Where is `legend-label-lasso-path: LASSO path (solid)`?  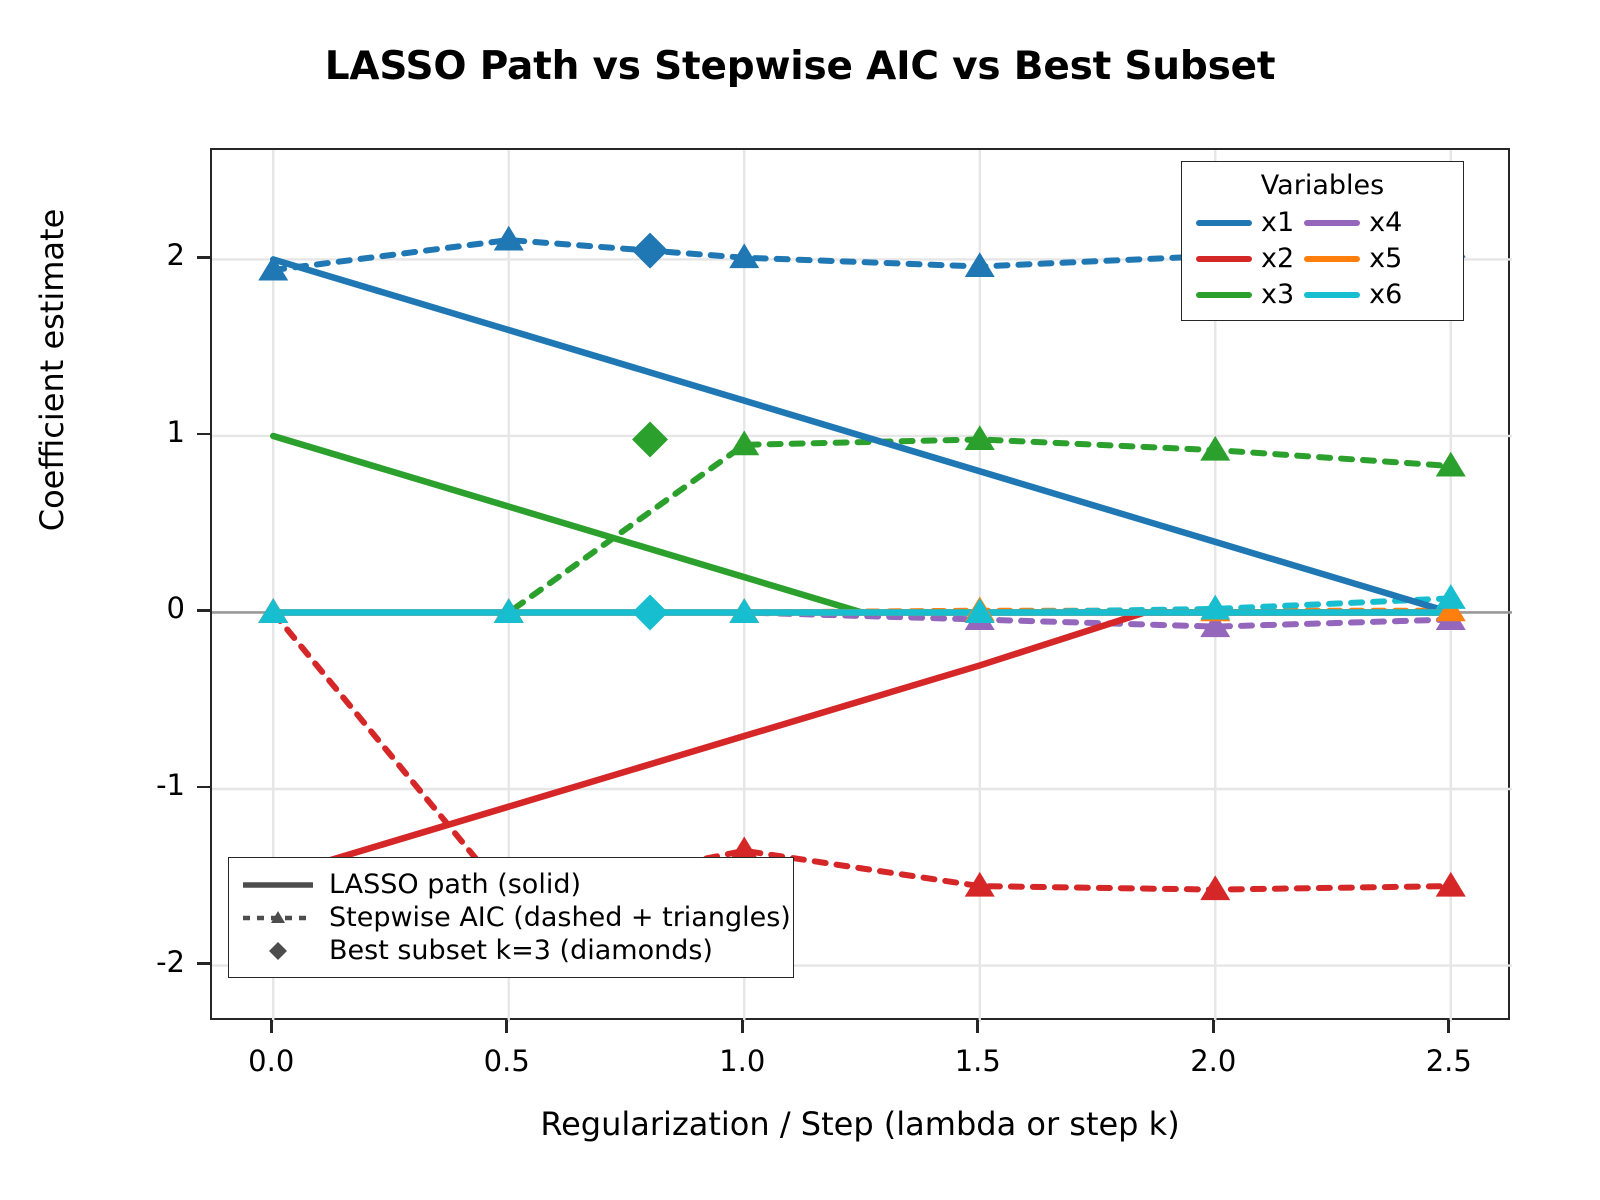
legend-label-lasso-path: LASSO path (solid) is located at coordinates (455, 884).